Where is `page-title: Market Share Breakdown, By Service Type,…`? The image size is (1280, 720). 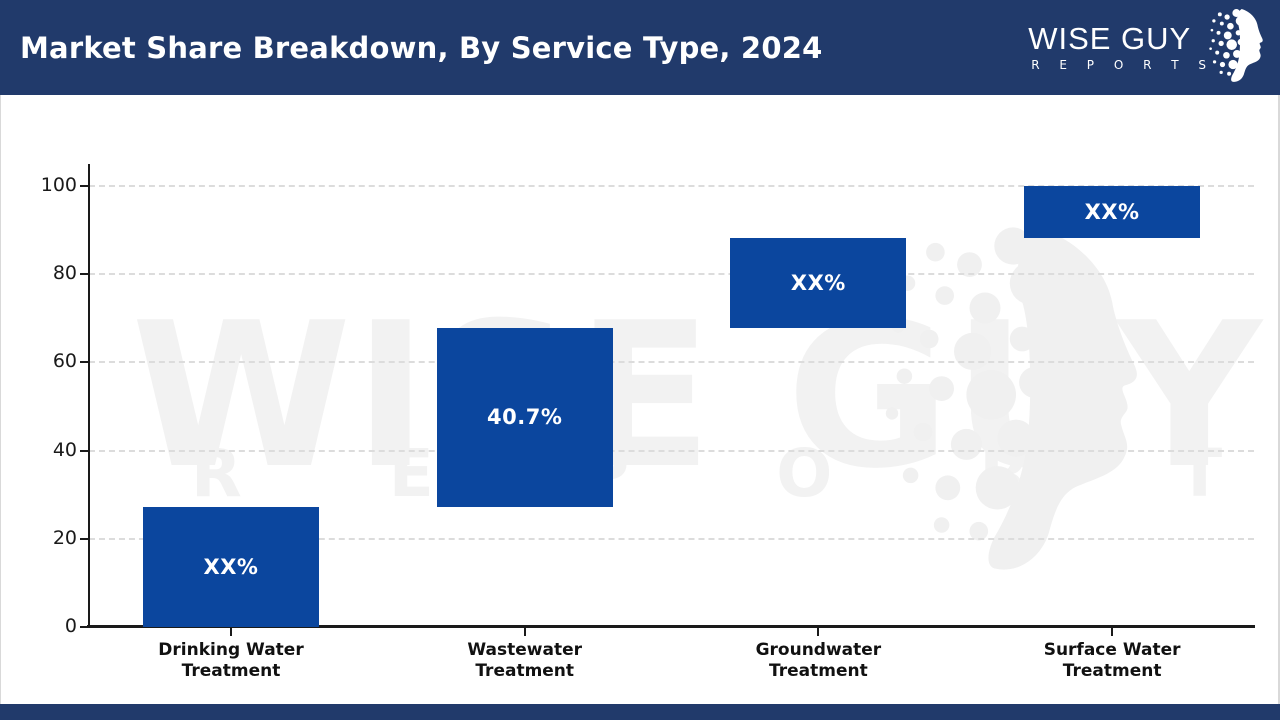 page-title: Market Share Breakdown, By Service Type,… is located at coordinates (421, 47).